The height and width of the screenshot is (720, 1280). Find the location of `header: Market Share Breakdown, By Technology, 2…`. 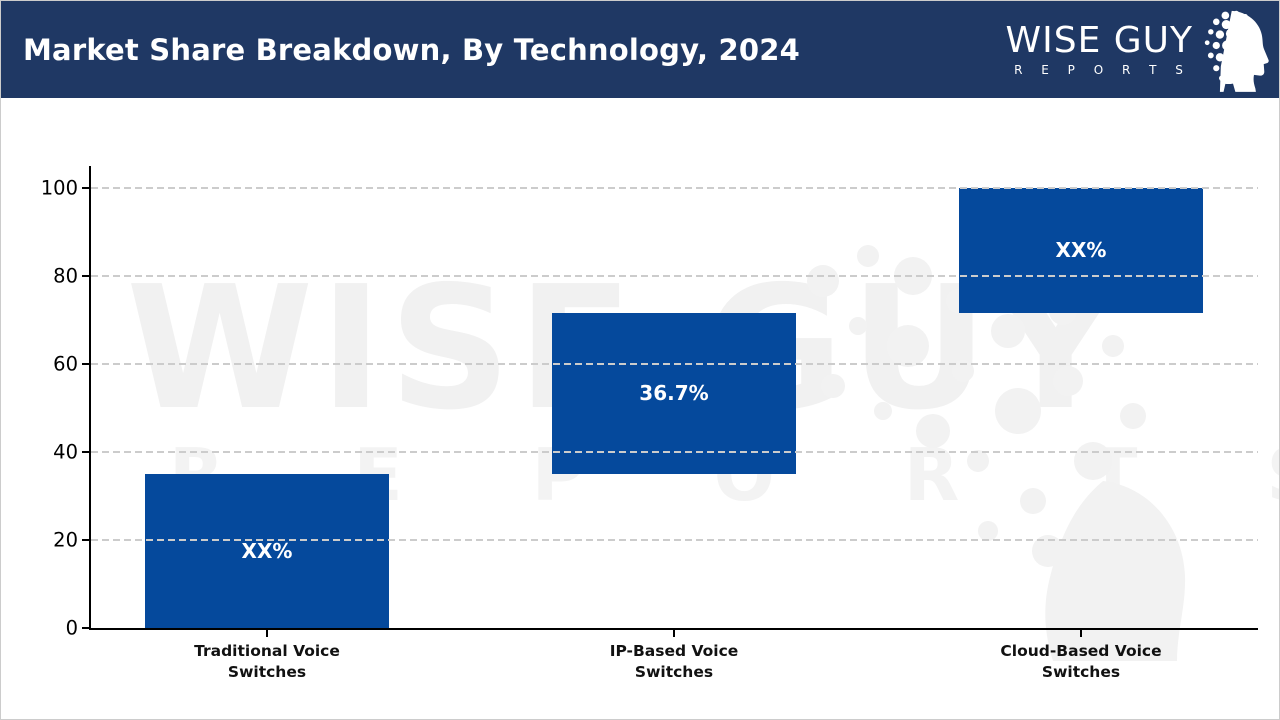

header: Market Share Breakdown, By Technology, 2… is located at coordinates (640, 49).